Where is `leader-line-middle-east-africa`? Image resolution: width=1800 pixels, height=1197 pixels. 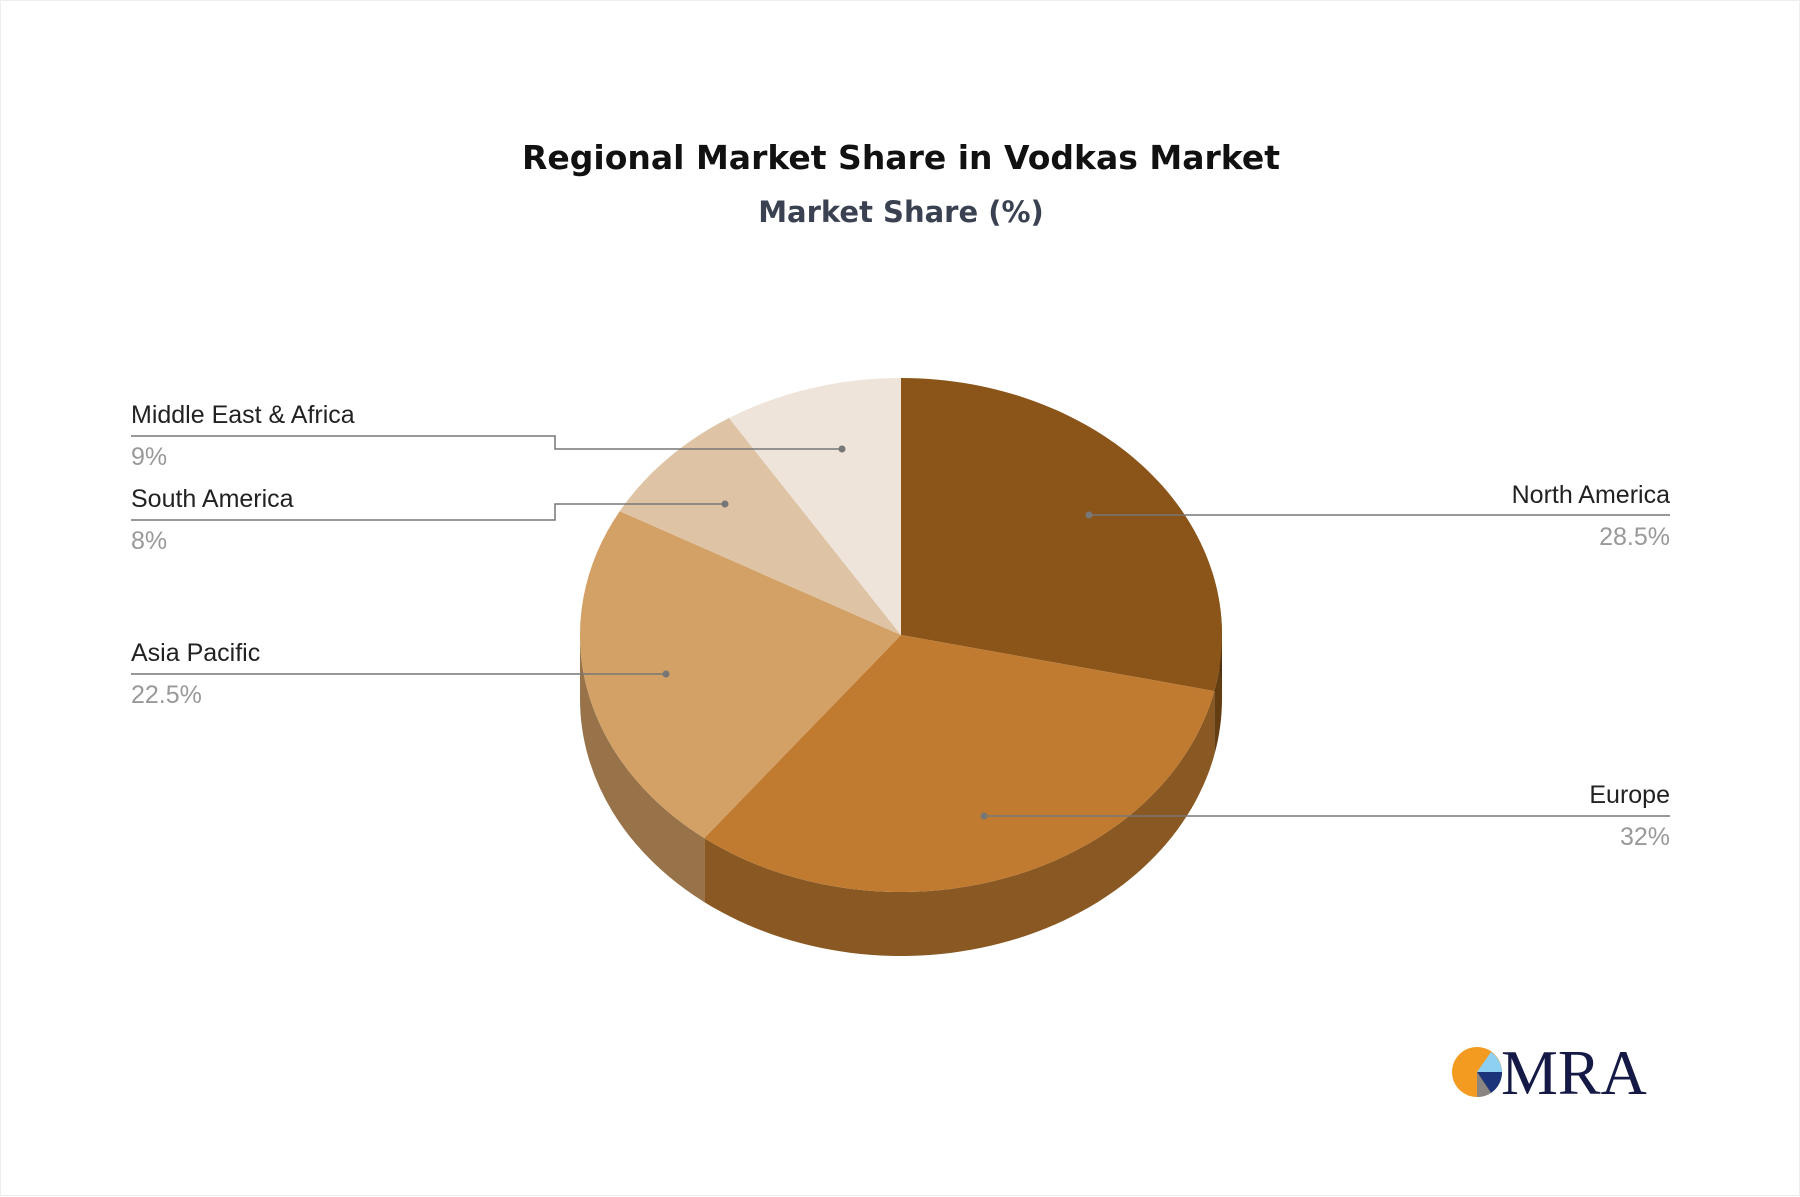 leader-line-middle-east-africa is located at coordinates (486, 442).